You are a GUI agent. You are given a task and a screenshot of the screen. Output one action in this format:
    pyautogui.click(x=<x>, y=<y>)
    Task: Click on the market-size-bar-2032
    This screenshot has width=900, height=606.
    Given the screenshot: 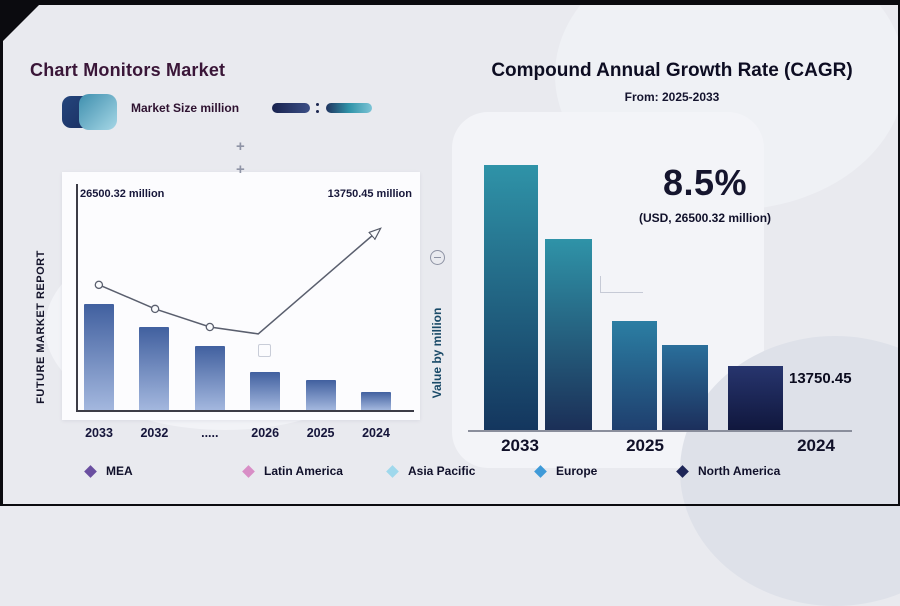 What is the action you would take?
    pyautogui.click(x=154, y=368)
    